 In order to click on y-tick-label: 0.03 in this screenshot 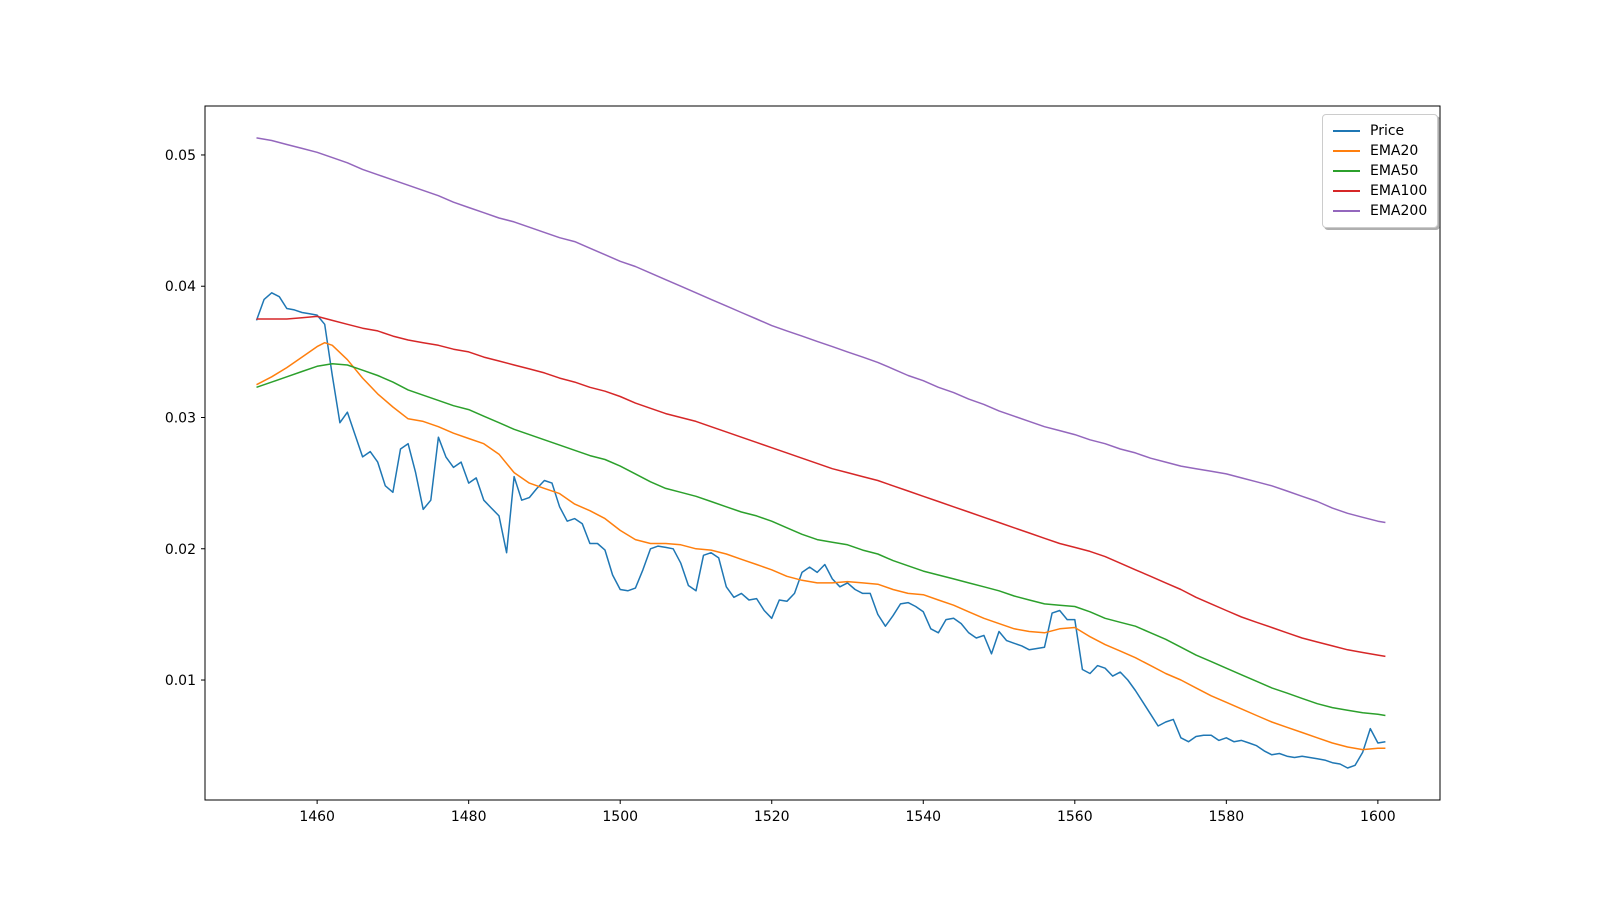, I will do `click(180, 418)`.